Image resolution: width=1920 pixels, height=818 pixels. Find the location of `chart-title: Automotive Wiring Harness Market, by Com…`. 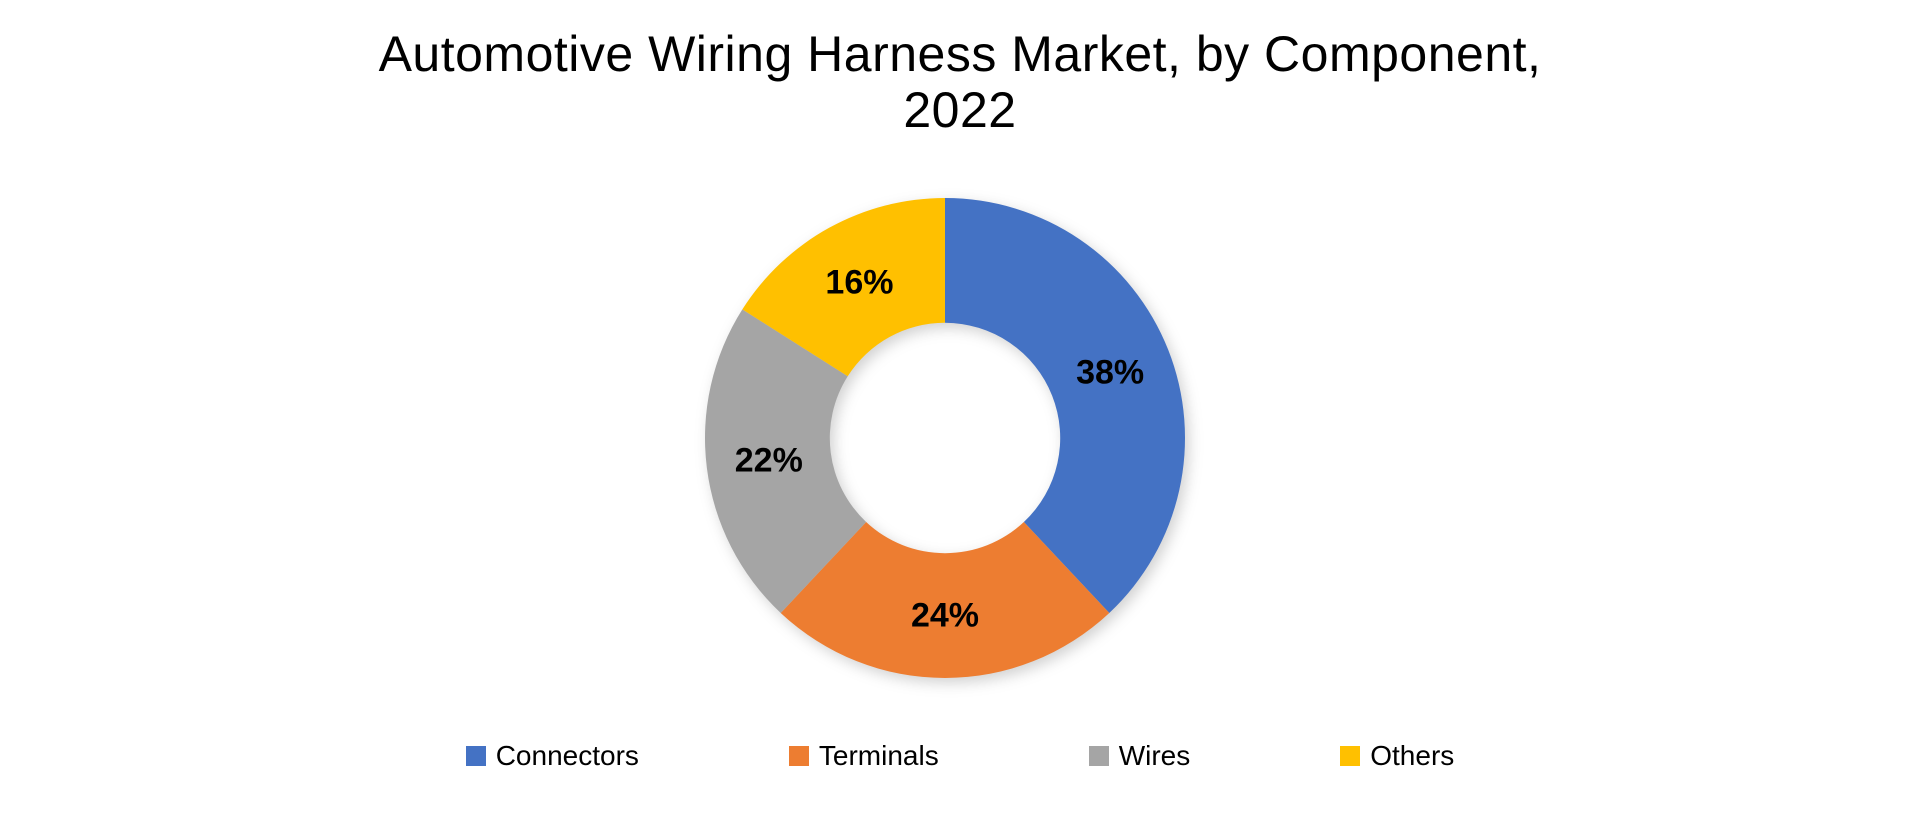

chart-title: Automotive Wiring Harness Market, by Com… is located at coordinates (960, 82).